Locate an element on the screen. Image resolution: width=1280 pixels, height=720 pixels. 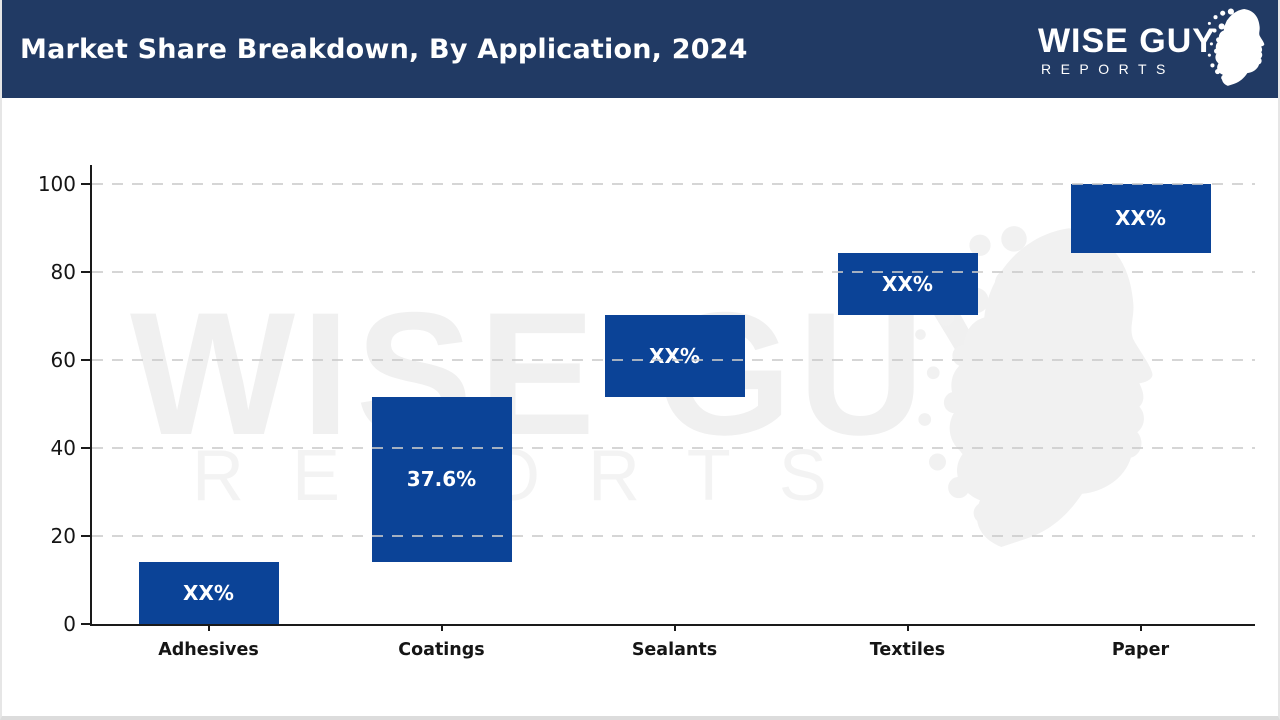
x-category-label: Sealants is located at coordinates (674, 650).